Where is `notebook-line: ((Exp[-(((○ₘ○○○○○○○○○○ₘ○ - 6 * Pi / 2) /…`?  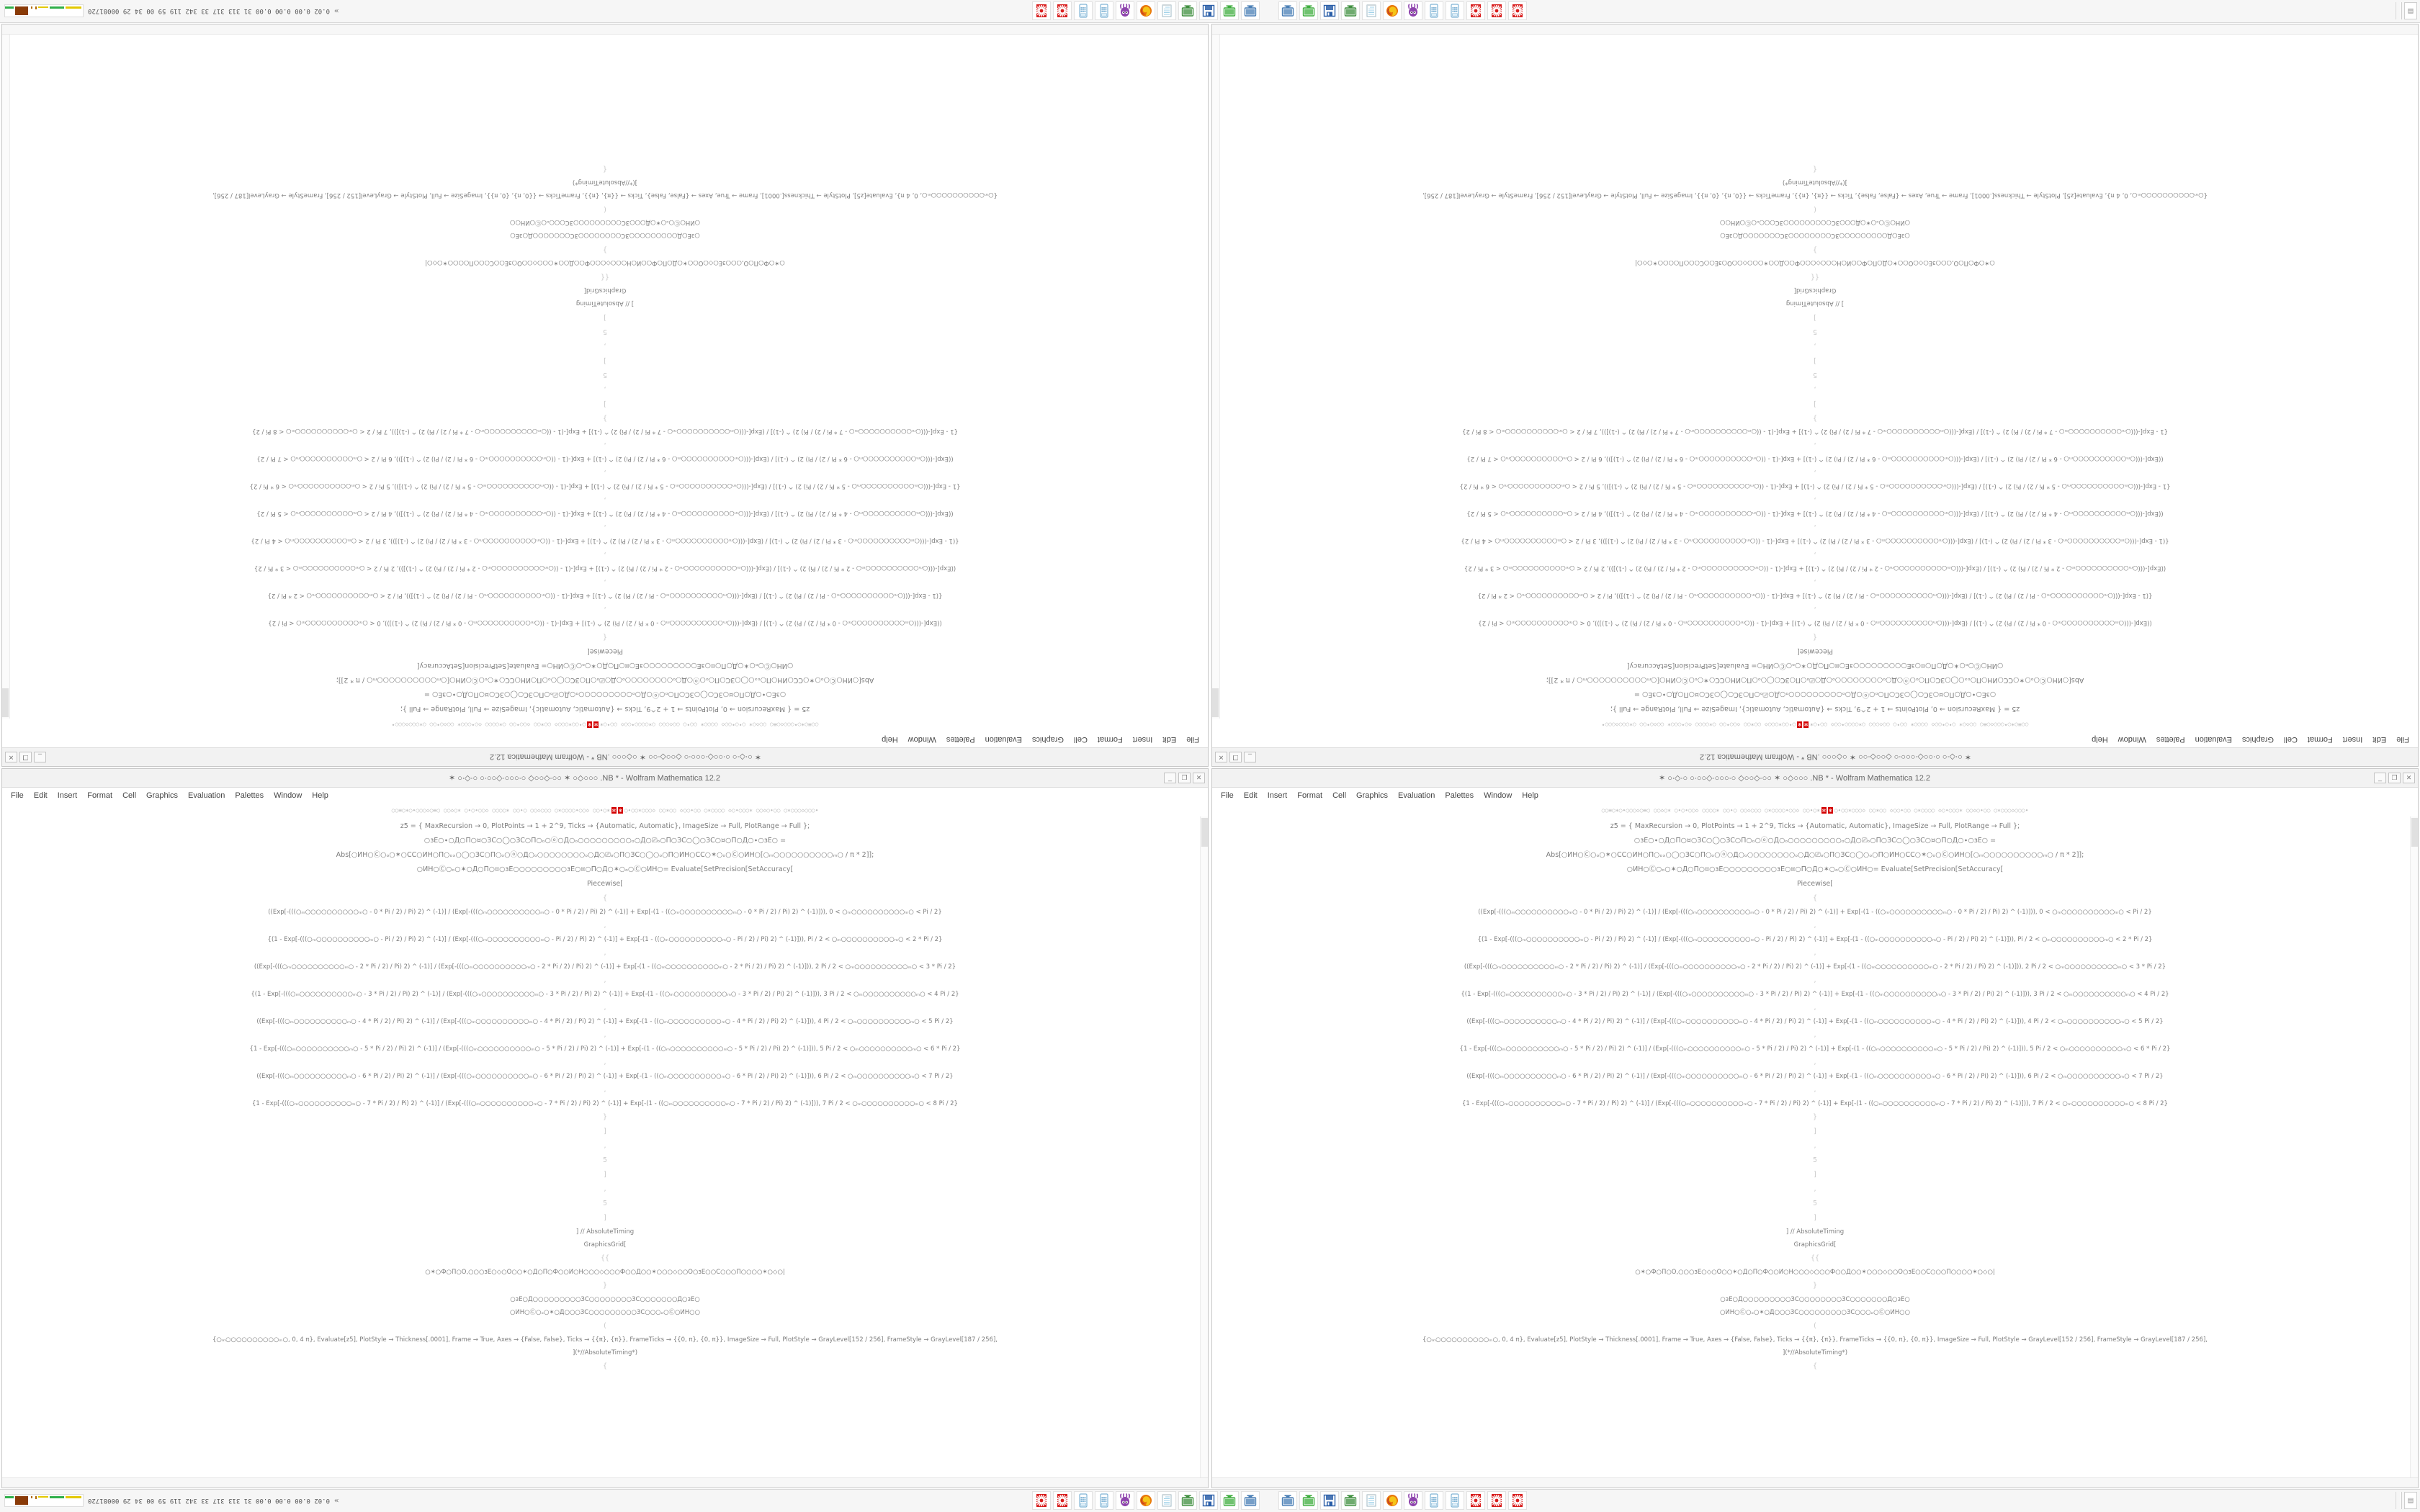
notebook-line: ((Exp[-(((○ₘ○○○○○○○○○○ₘ○ - 6 * Pi / 2) /… is located at coordinates (605, 458).